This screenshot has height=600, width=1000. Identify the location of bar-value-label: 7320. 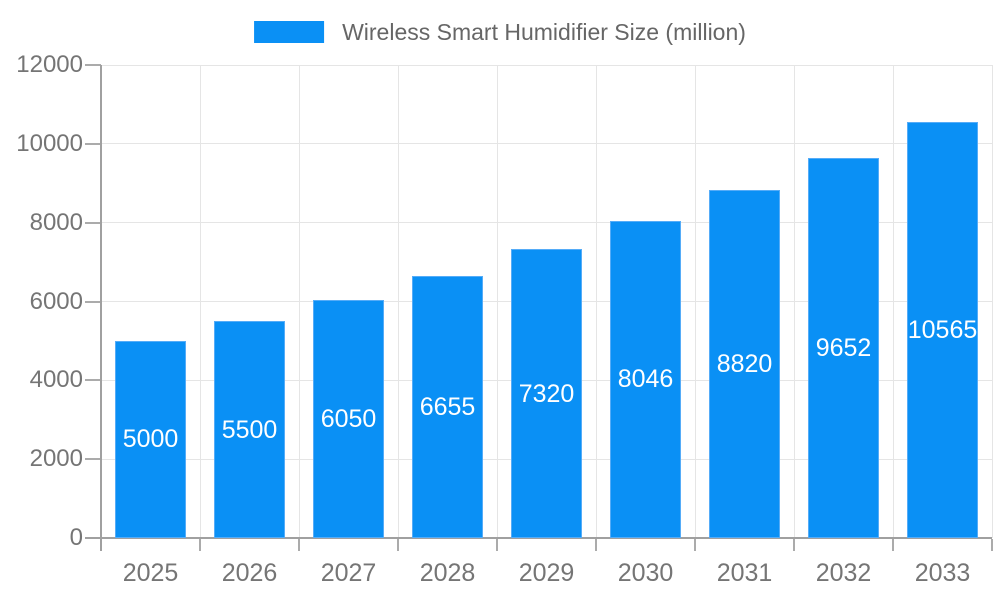
(546, 393).